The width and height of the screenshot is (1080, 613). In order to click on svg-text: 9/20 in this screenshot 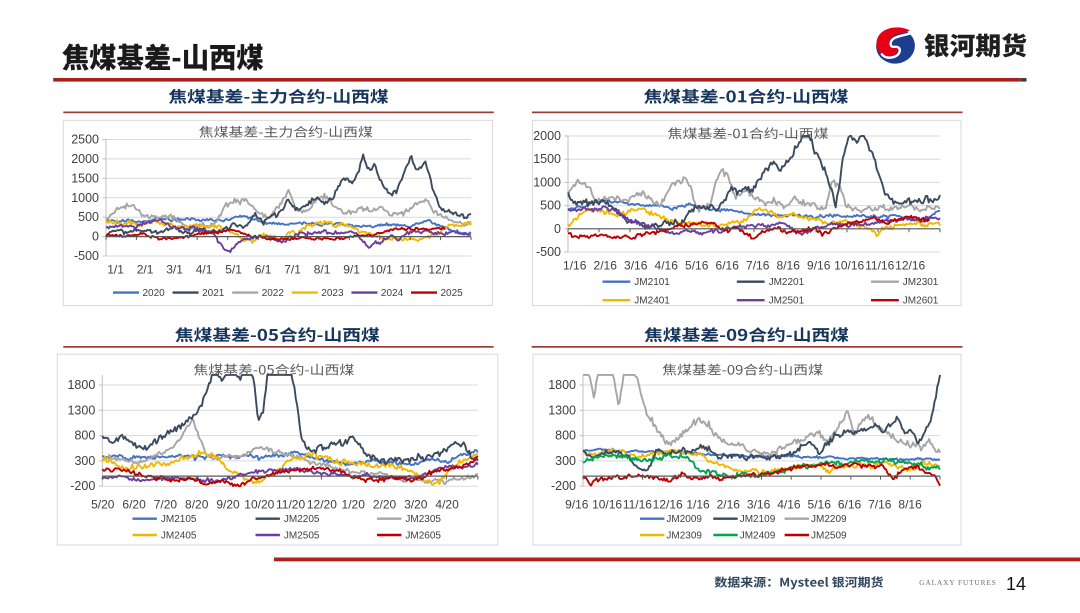, I will do `click(228, 504)`.